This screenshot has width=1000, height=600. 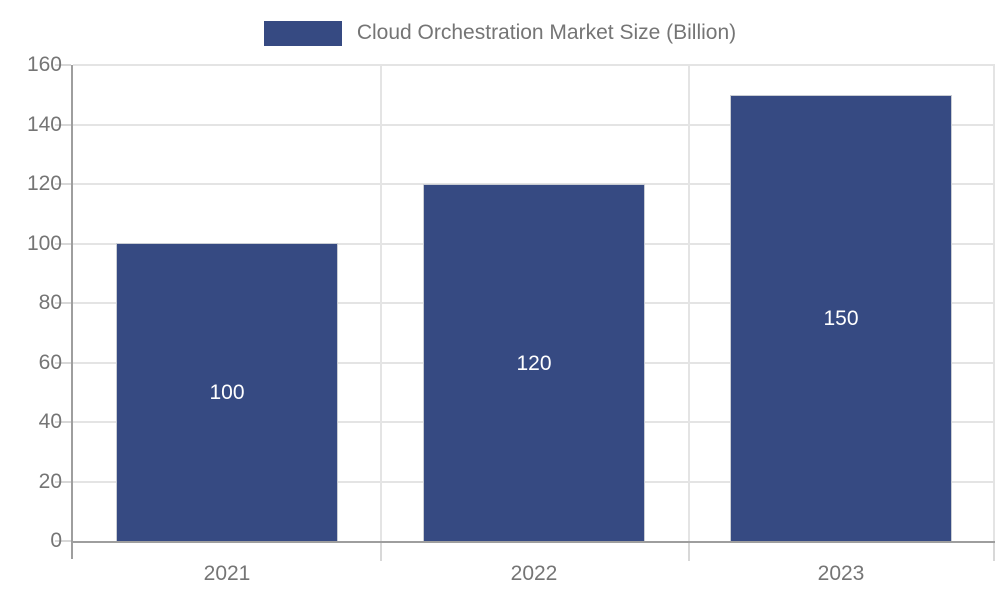 I want to click on bar-value-label: 100, so click(x=227, y=392).